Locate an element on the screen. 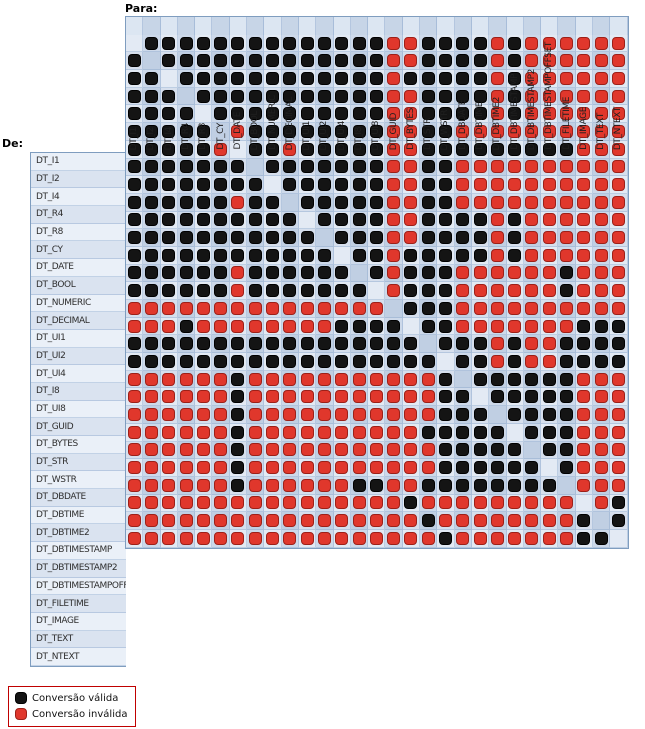  row-label: DT_GUID is located at coordinates (78, 427).